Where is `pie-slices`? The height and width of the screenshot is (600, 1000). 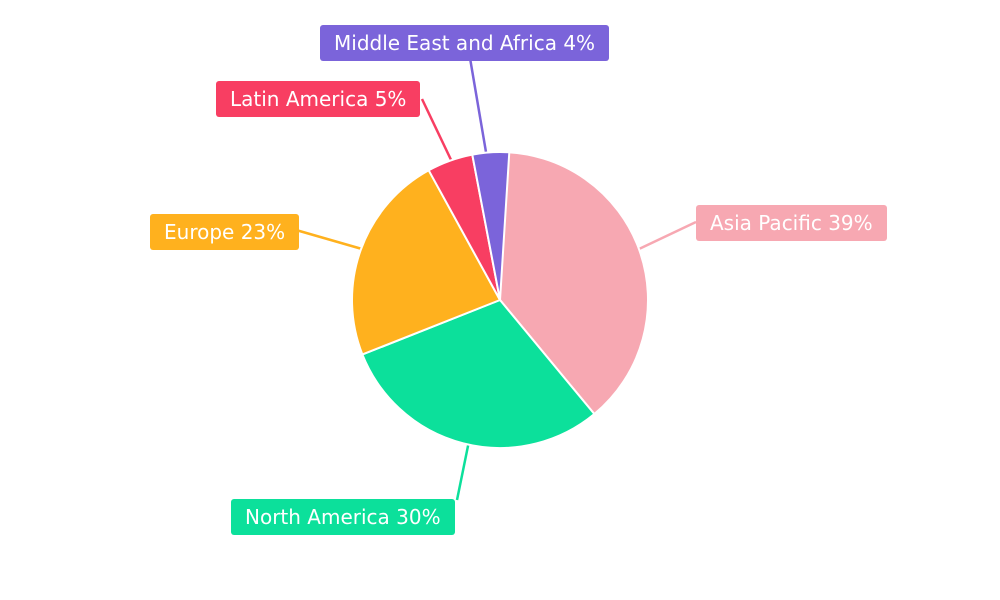 pie-slices is located at coordinates (500, 299).